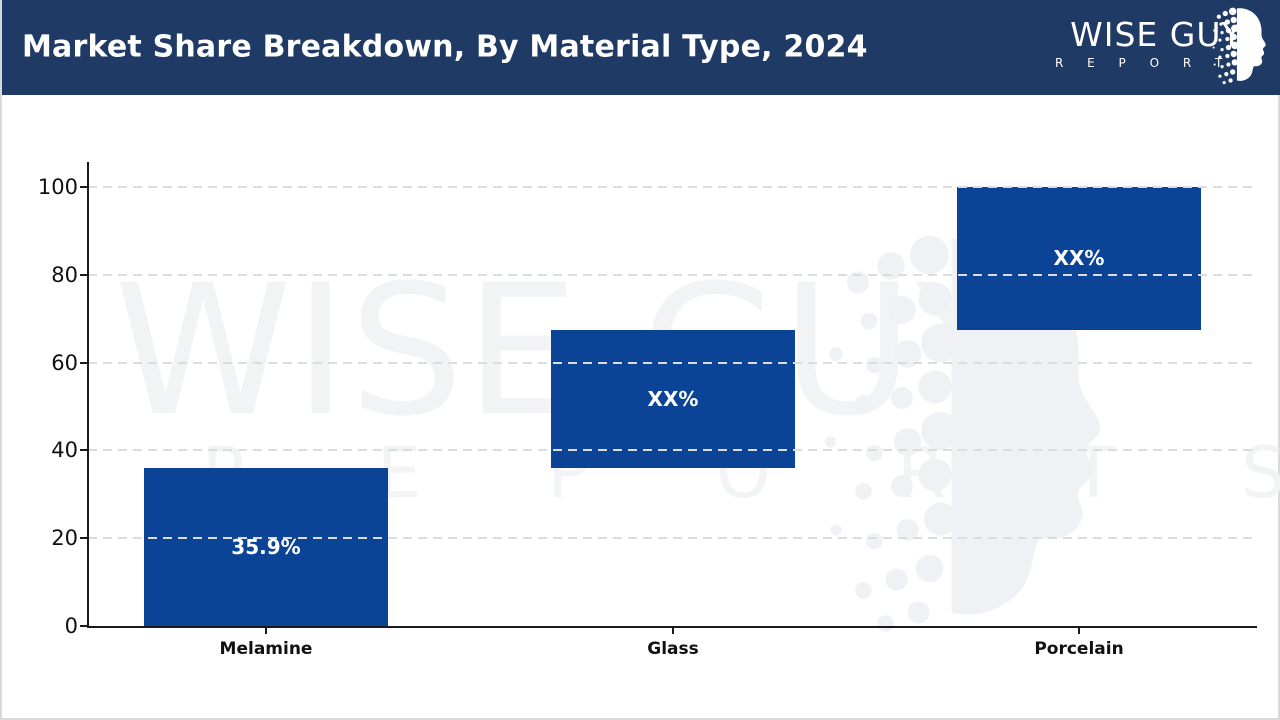 The width and height of the screenshot is (1280, 720). I want to click on y-tick-label: 100, so click(57, 187).